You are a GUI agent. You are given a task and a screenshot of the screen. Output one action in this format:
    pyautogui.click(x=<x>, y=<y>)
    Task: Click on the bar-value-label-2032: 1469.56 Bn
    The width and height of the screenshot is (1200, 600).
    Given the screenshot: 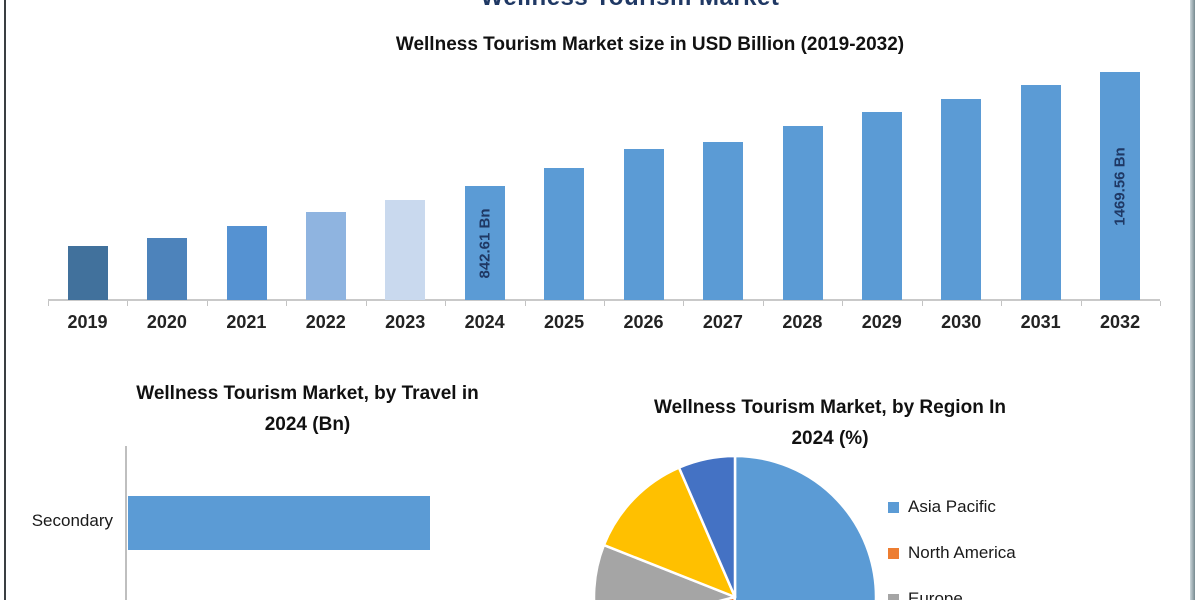 What is the action you would take?
    pyautogui.click(x=1120, y=186)
    